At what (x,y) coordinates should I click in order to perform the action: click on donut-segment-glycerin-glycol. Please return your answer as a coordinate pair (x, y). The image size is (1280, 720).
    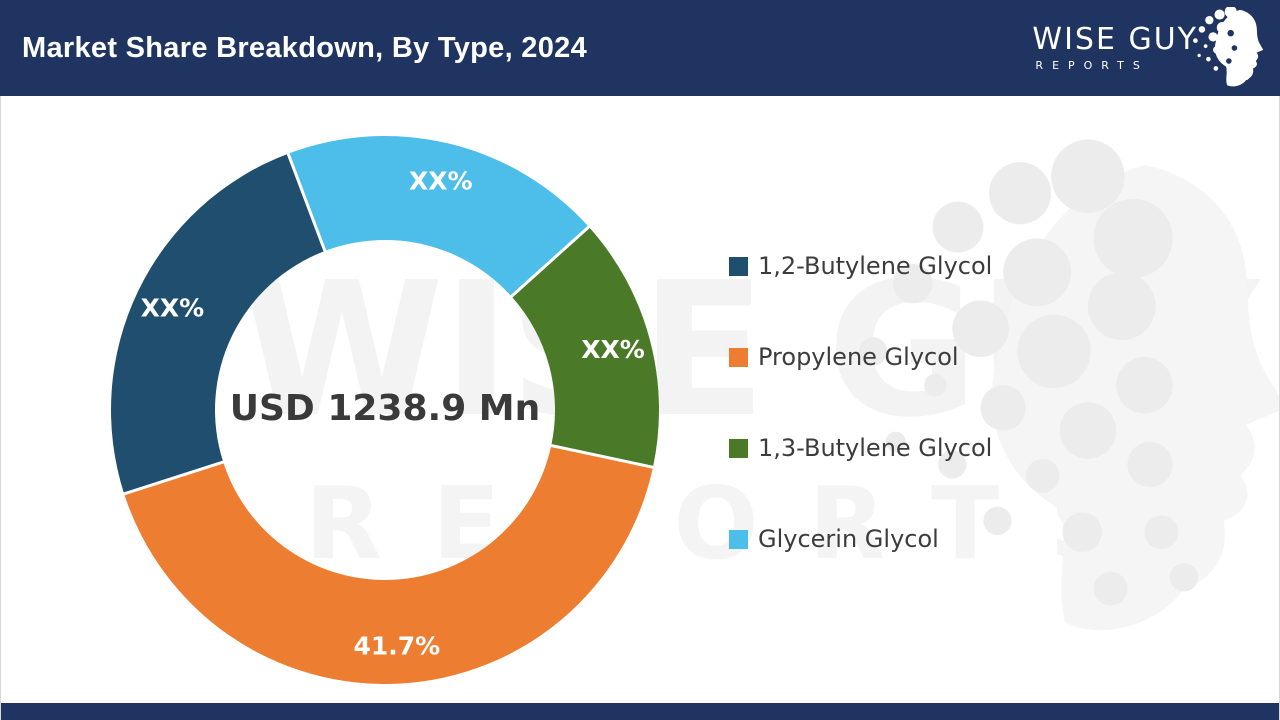
    Looking at the image, I should click on (438, 216).